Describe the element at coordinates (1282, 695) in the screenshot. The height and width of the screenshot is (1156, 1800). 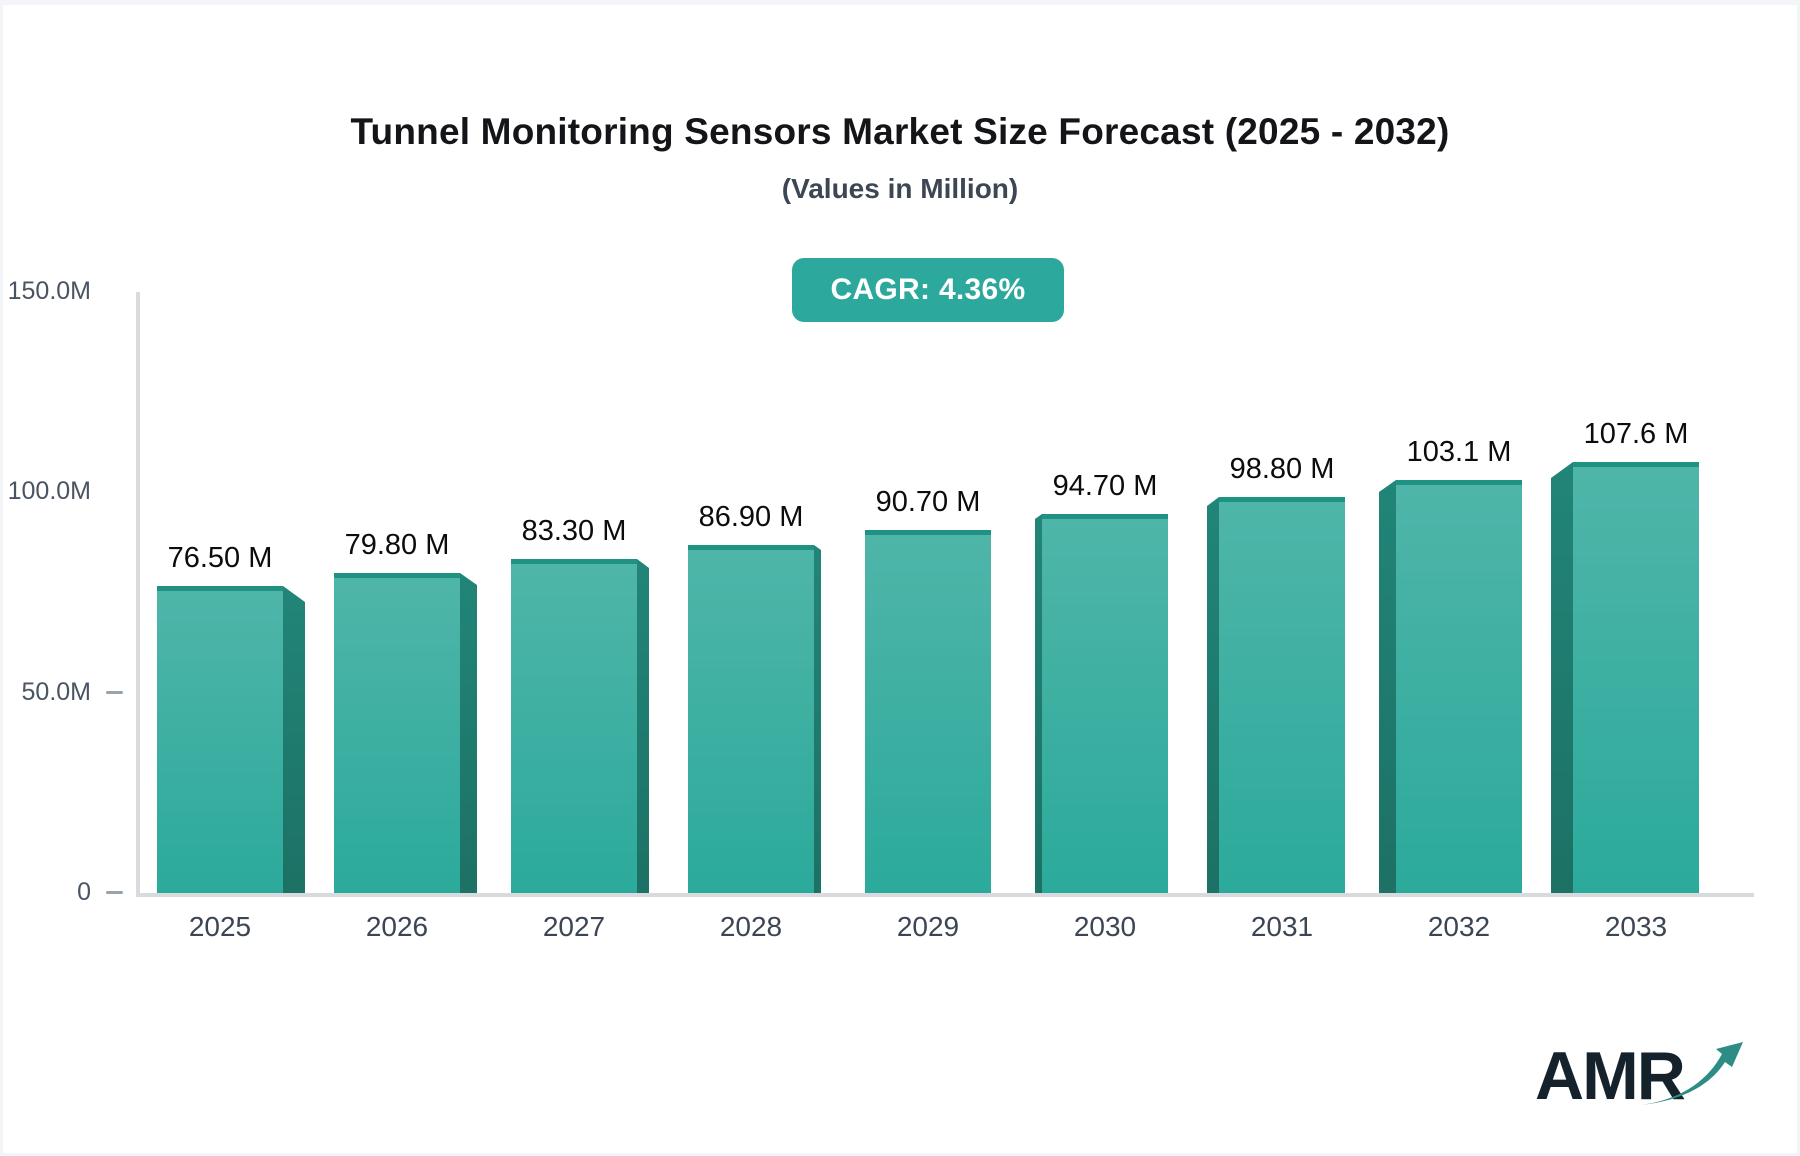
I see `bar-2031` at that location.